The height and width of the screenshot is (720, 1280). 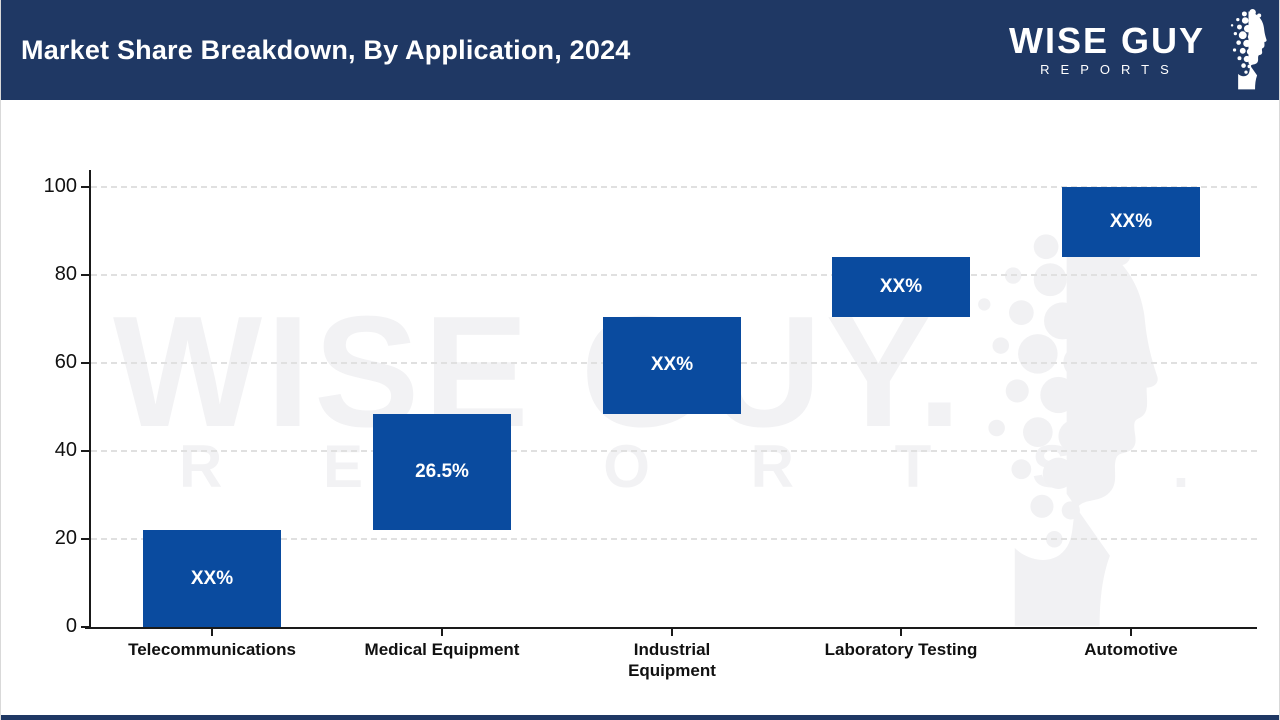 I want to click on bar-automotive: XX%, so click(x=1131, y=222).